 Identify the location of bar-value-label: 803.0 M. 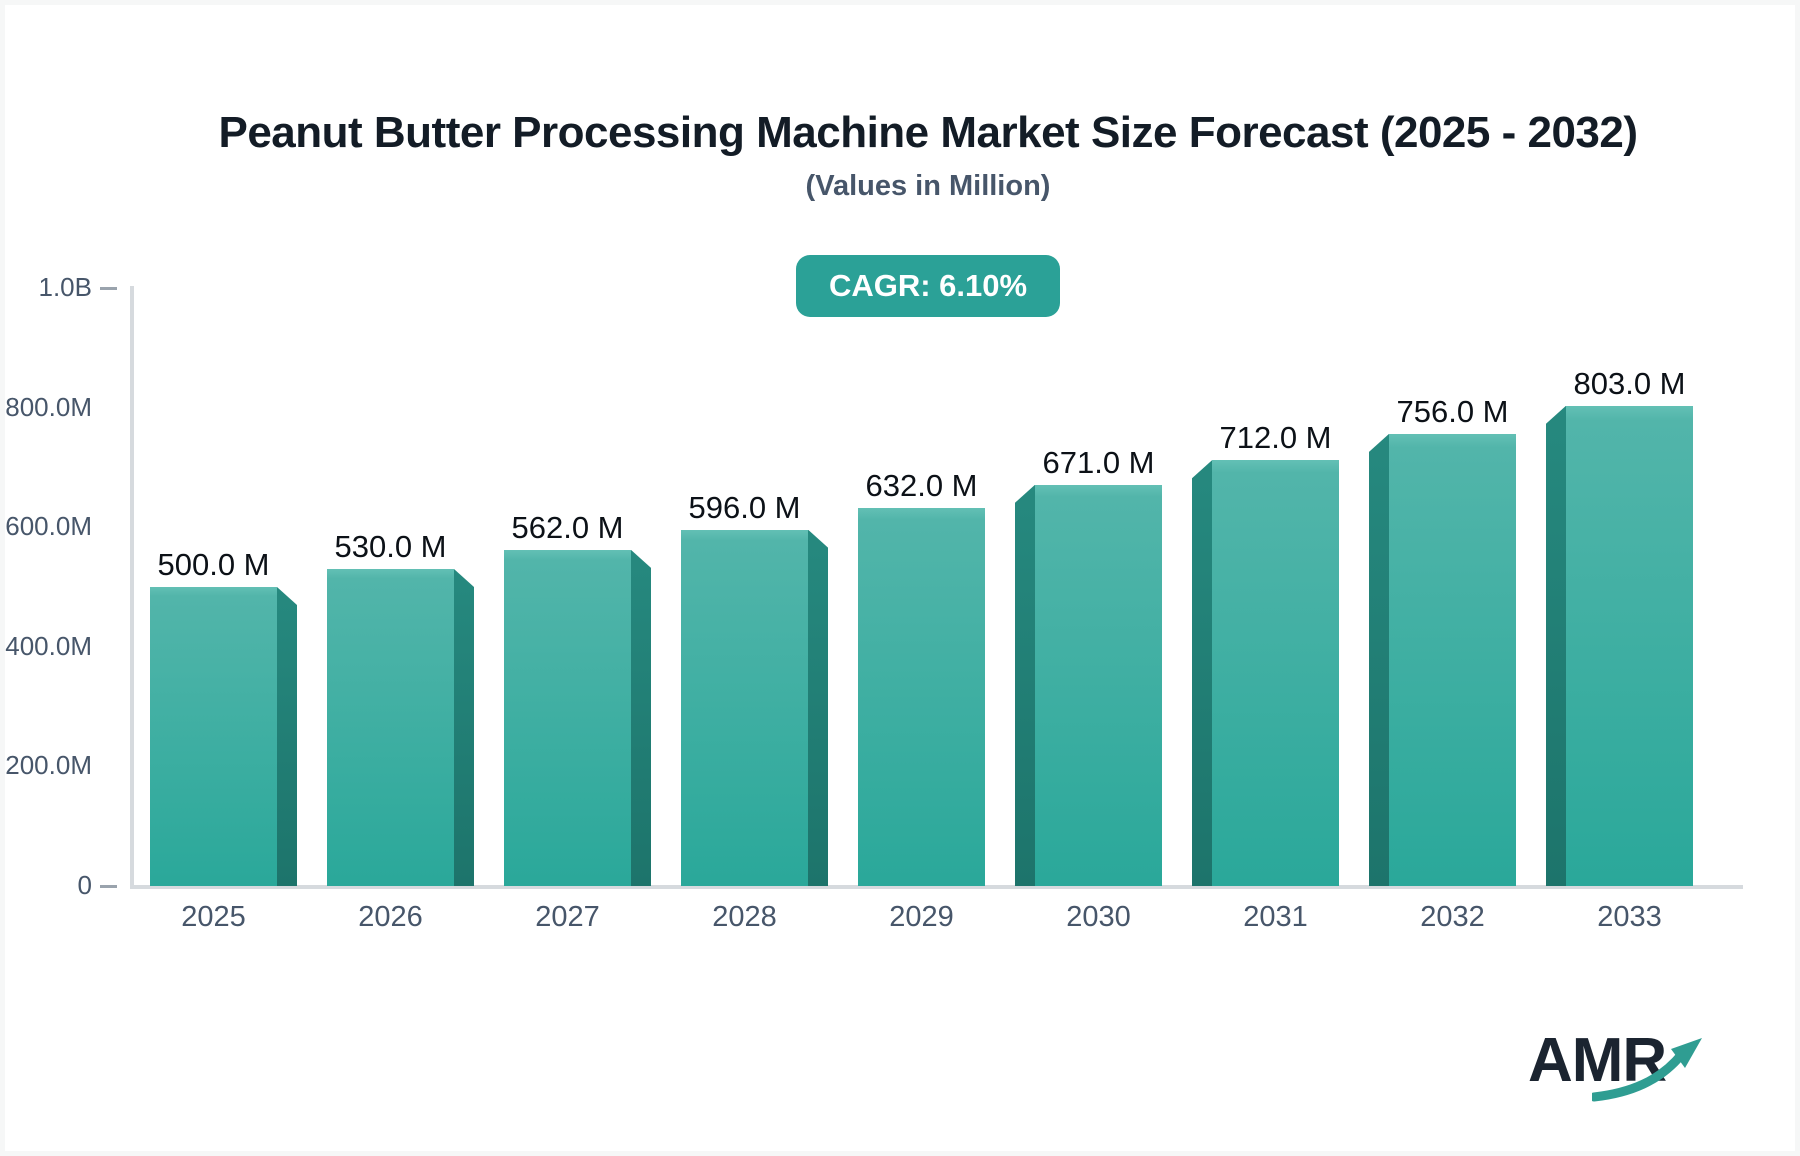
(1629, 383).